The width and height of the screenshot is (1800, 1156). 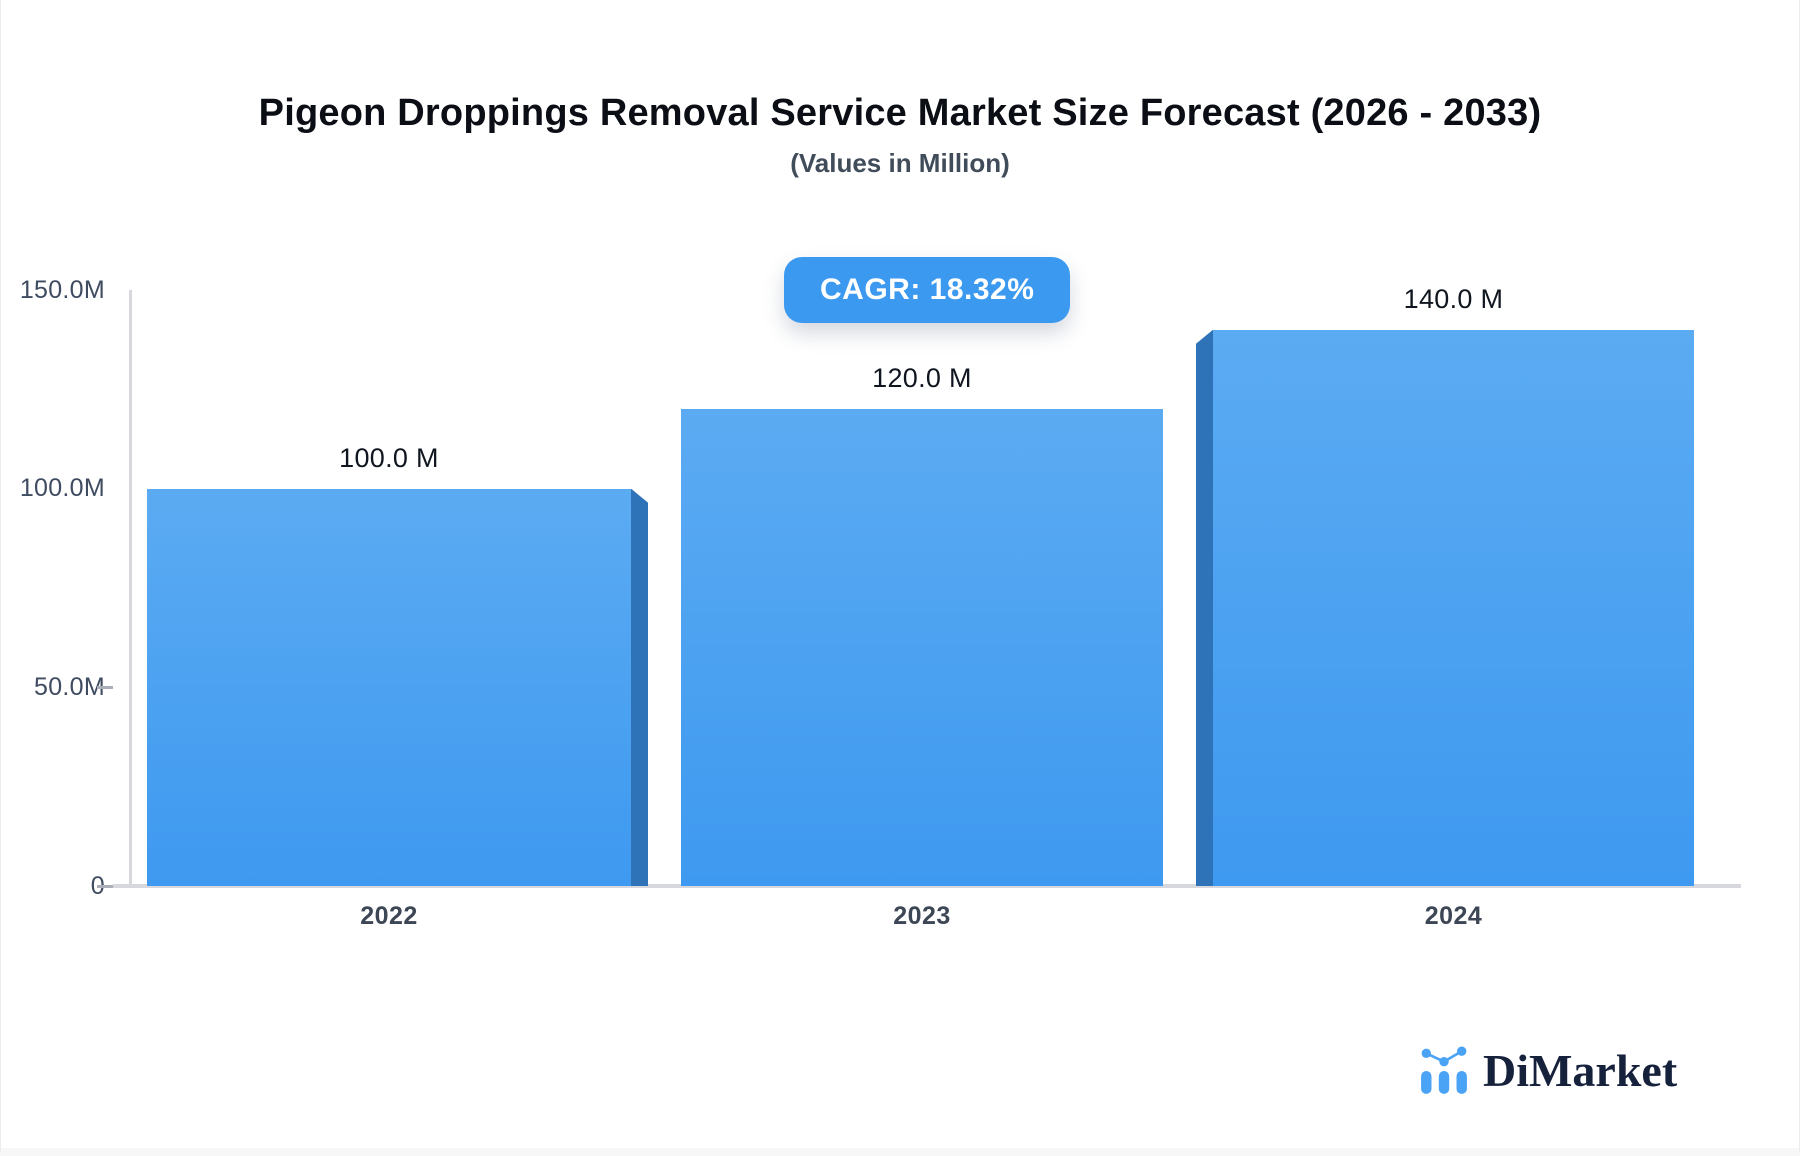 What do you see at coordinates (389, 687) in the screenshot?
I see `bar-2022` at bounding box center [389, 687].